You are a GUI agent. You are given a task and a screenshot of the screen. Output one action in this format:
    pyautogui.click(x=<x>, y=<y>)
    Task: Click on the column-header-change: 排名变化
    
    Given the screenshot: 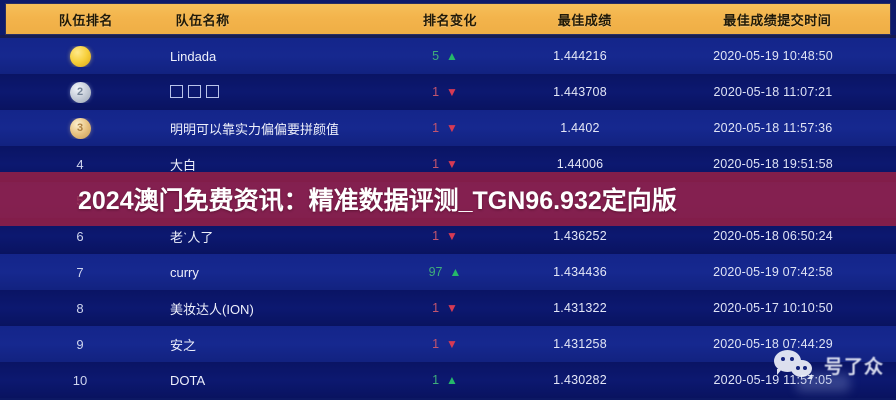 What is the action you would take?
    pyautogui.click(x=450, y=20)
    